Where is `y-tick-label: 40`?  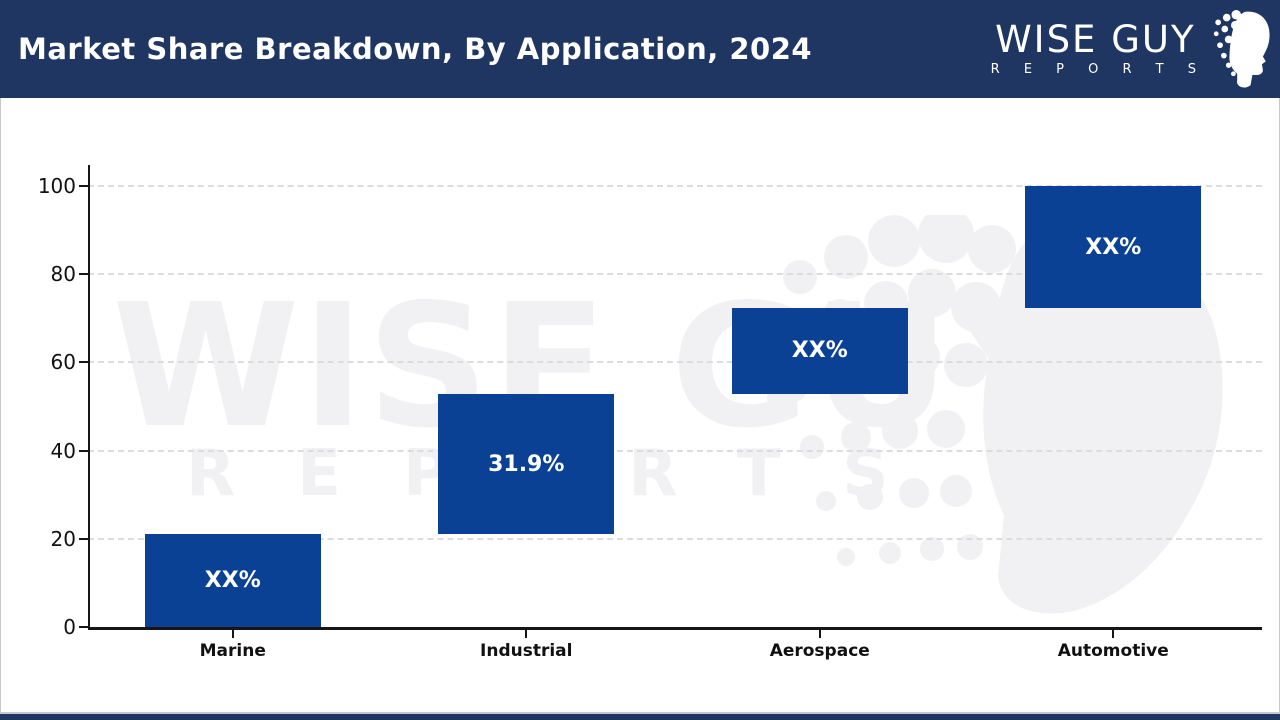 y-tick-label: 40 is located at coordinates (63, 450).